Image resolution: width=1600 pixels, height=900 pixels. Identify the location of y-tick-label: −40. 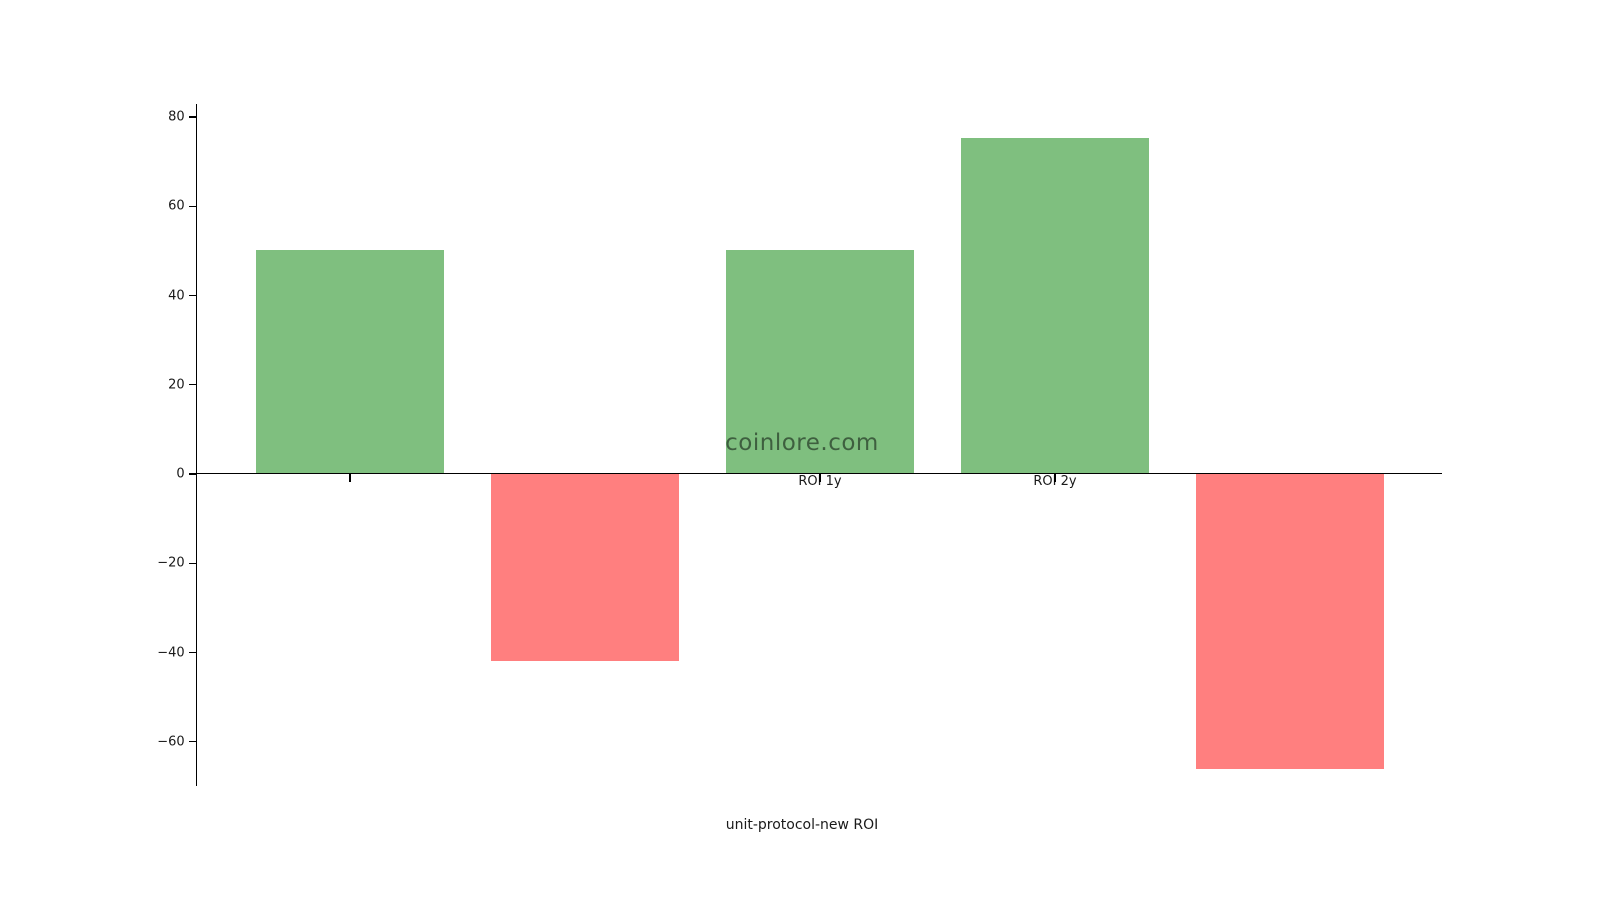
(171, 652).